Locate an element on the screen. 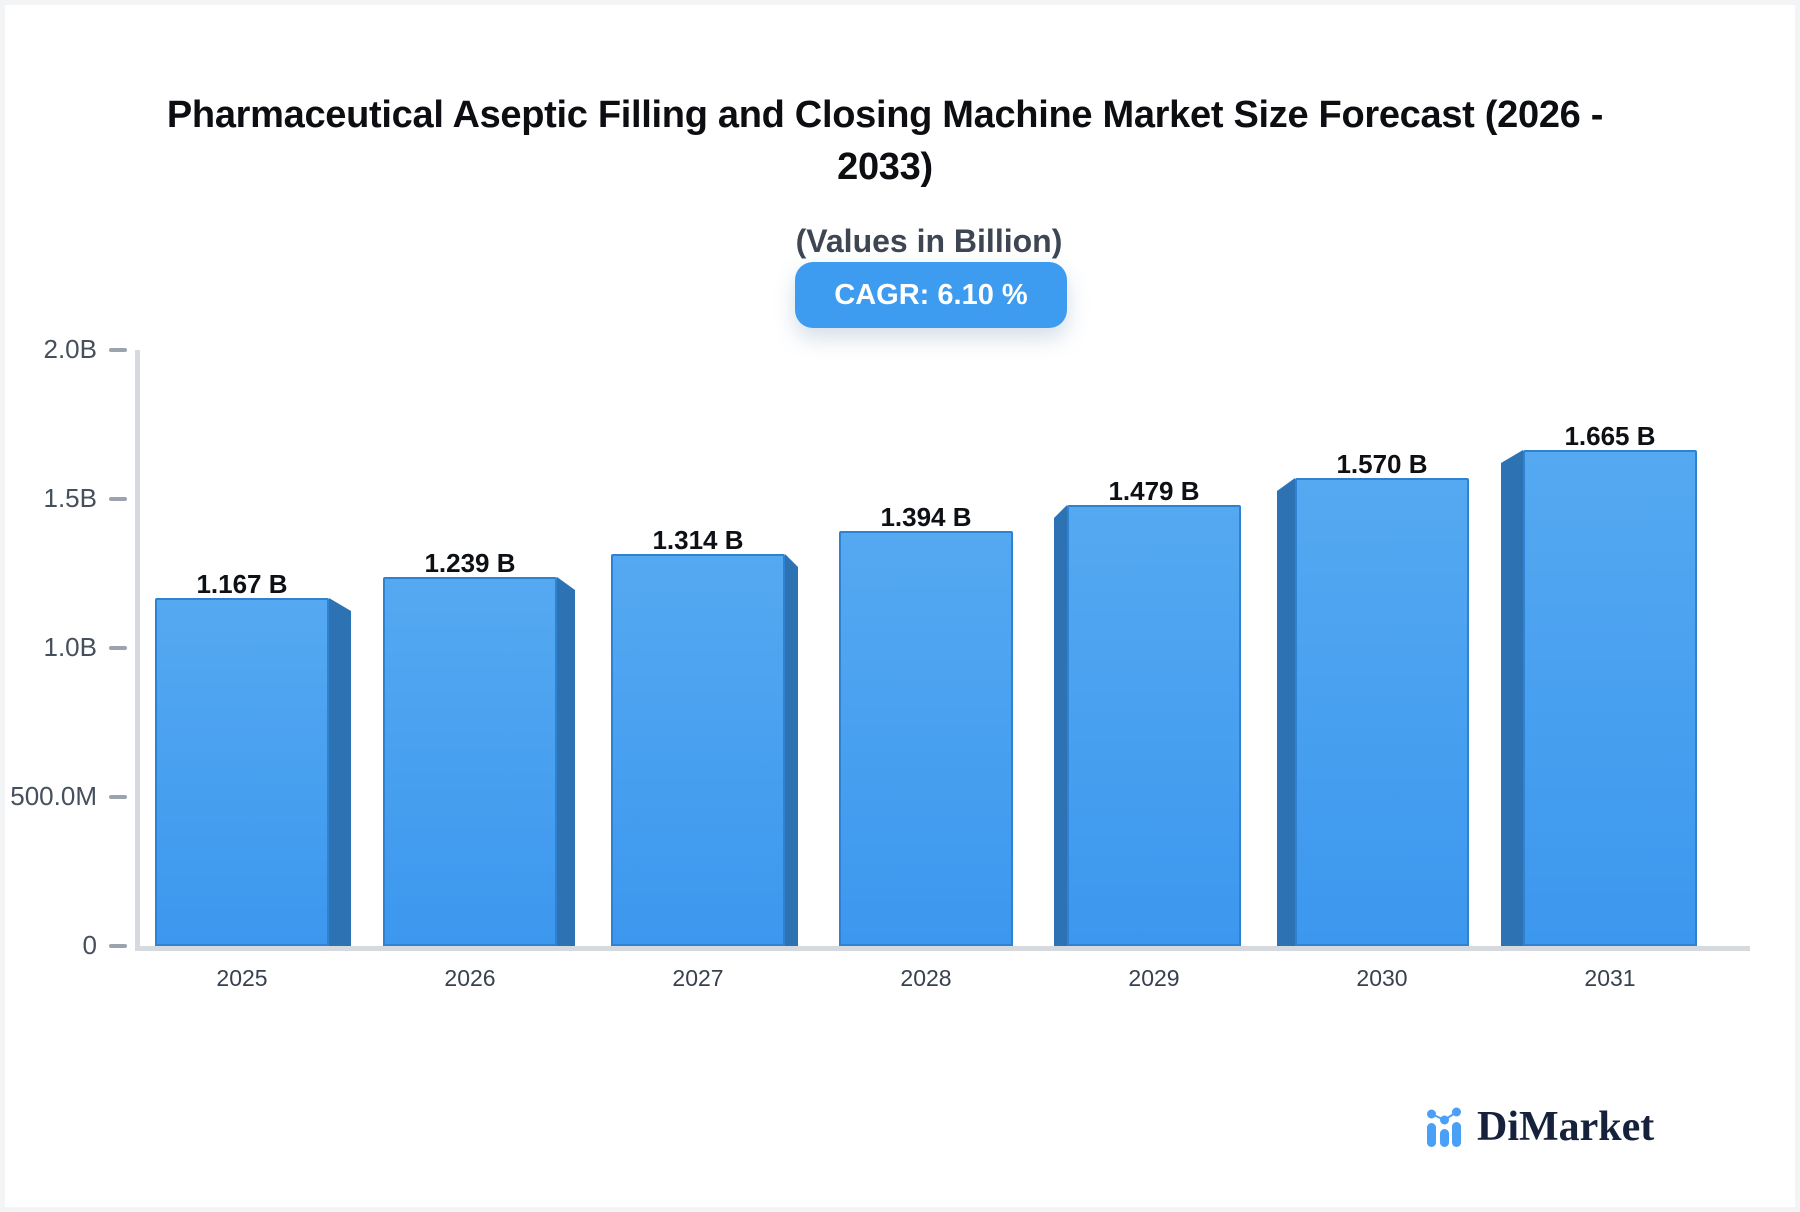 The image size is (1800, 1212). chart-subtitle: (Values in Billion) is located at coordinates (929, 241).